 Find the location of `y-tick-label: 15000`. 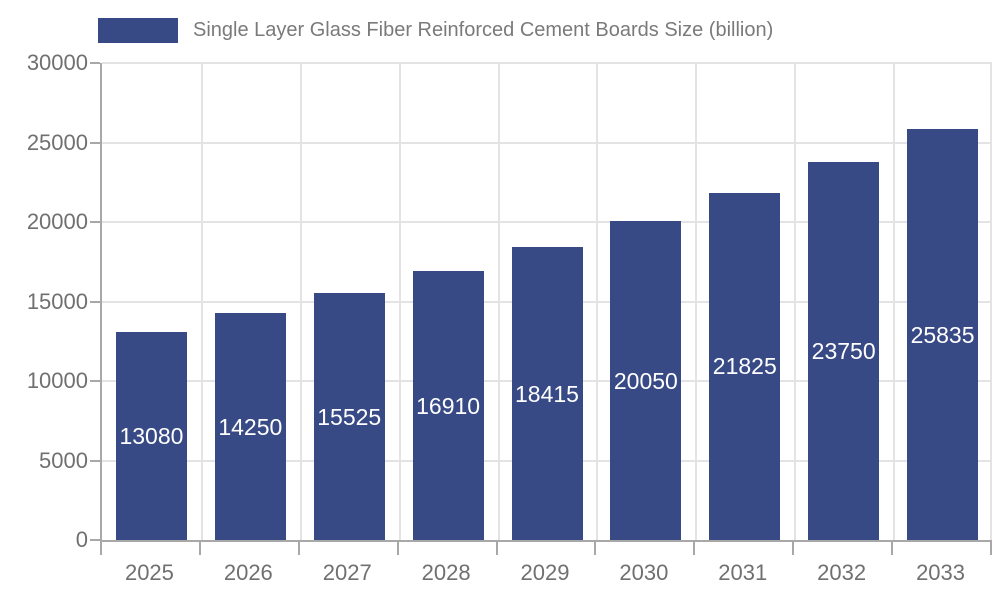

y-tick-label: 15000 is located at coordinates (57, 301).